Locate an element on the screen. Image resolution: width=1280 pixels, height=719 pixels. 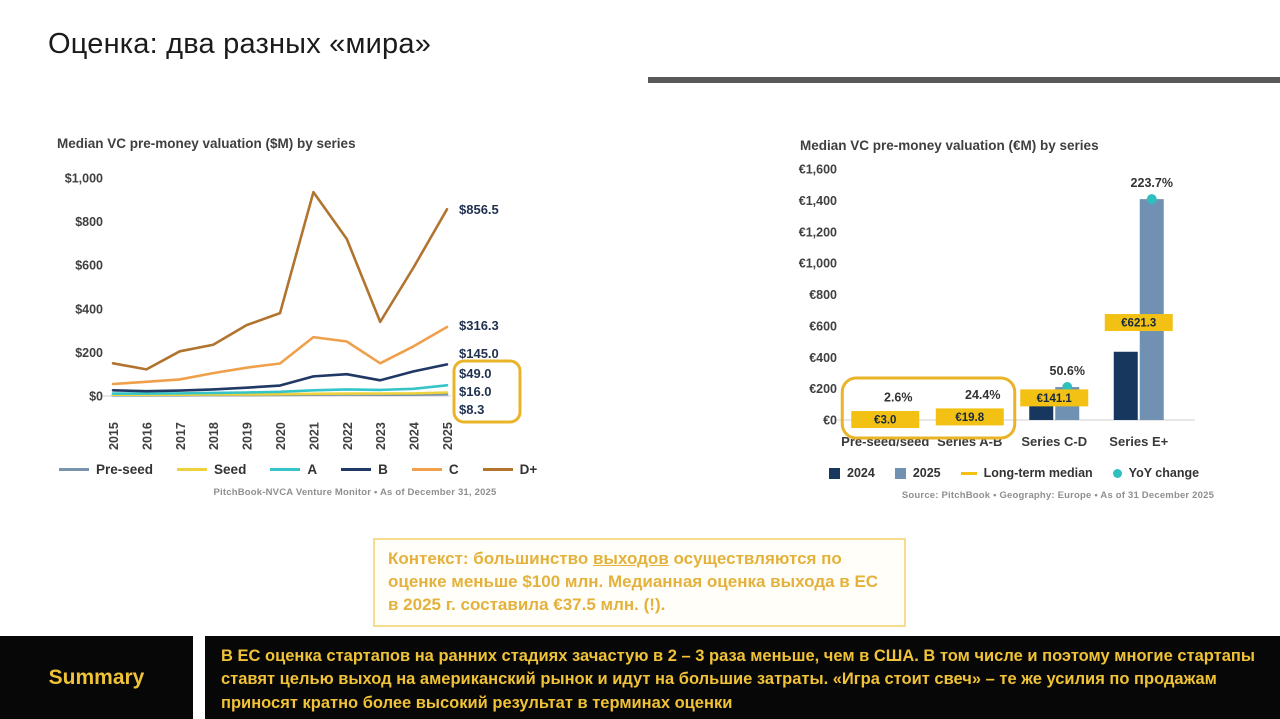
svg-text: €800 is located at coordinates (823, 295).